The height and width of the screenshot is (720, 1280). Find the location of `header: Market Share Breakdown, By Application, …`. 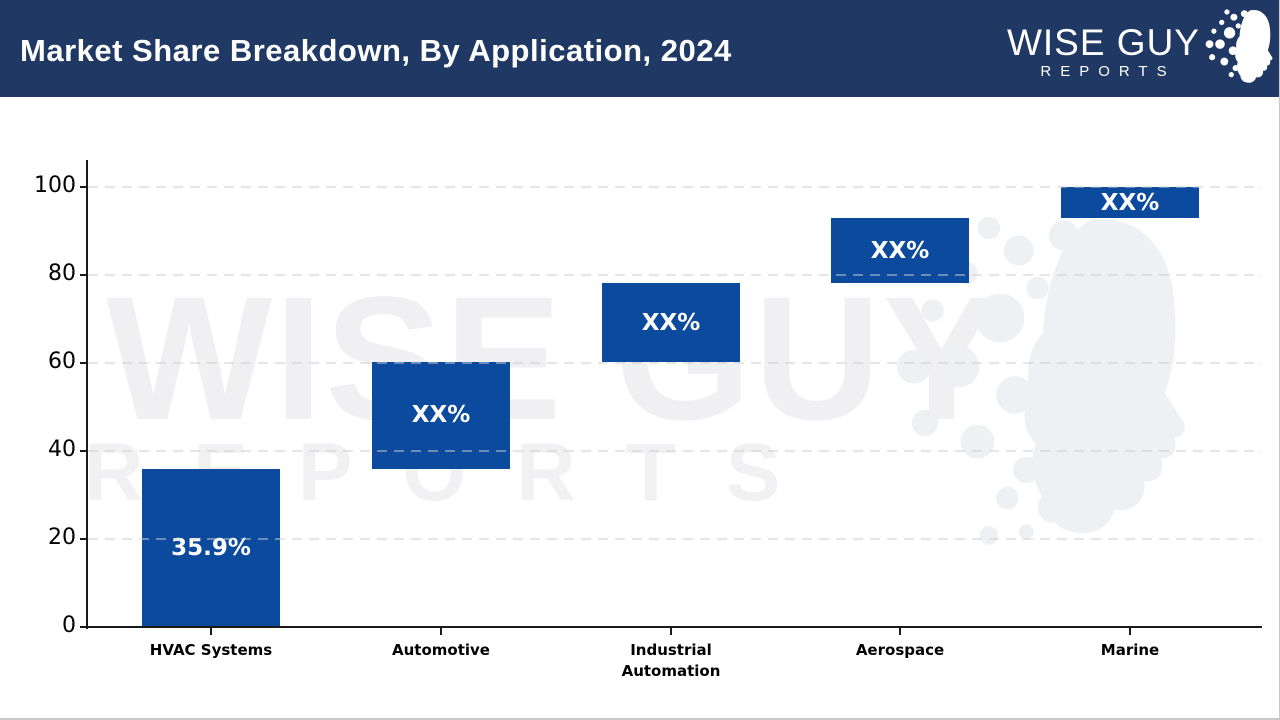

header: Market Share Breakdown, By Application, … is located at coordinates (640, 48).